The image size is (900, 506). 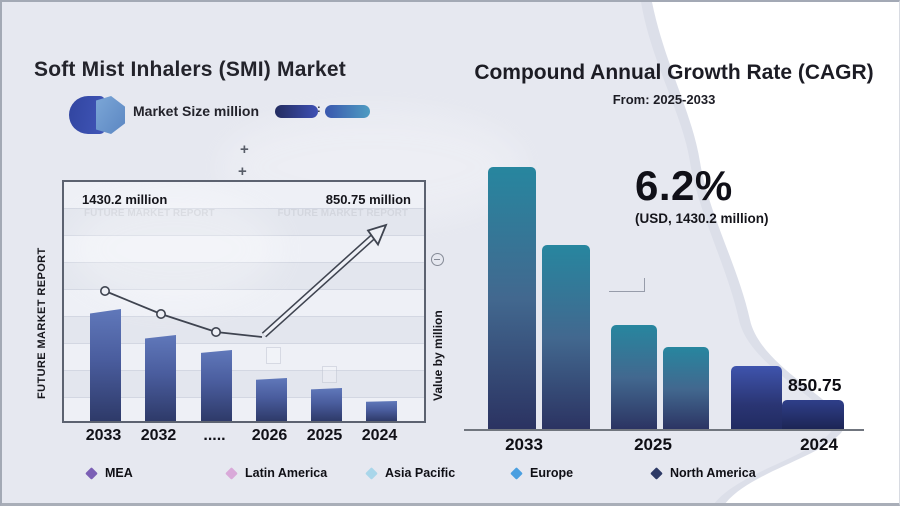 I want to click on legend-pill-dark-icon, so click(x=296, y=111).